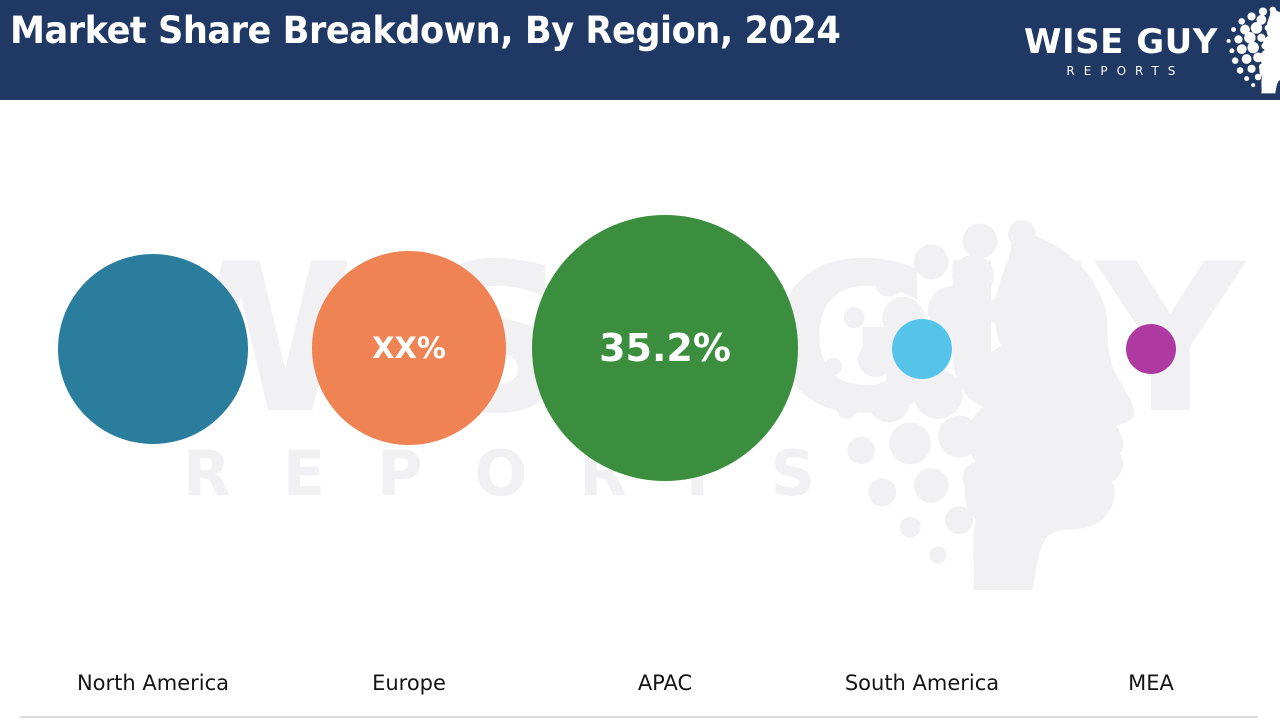 This screenshot has height=720, width=1280. What do you see at coordinates (1253, 50) in the screenshot?
I see `logo-head-icon` at bounding box center [1253, 50].